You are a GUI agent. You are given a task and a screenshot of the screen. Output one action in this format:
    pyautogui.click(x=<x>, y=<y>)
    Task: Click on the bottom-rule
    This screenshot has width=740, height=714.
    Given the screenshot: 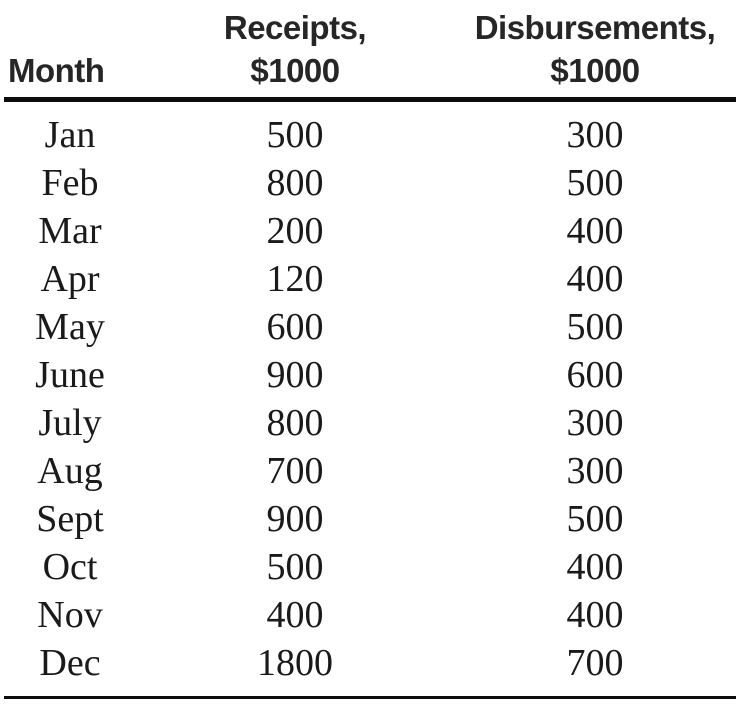 What is the action you would take?
    pyautogui.click(x=370, y=697)
    